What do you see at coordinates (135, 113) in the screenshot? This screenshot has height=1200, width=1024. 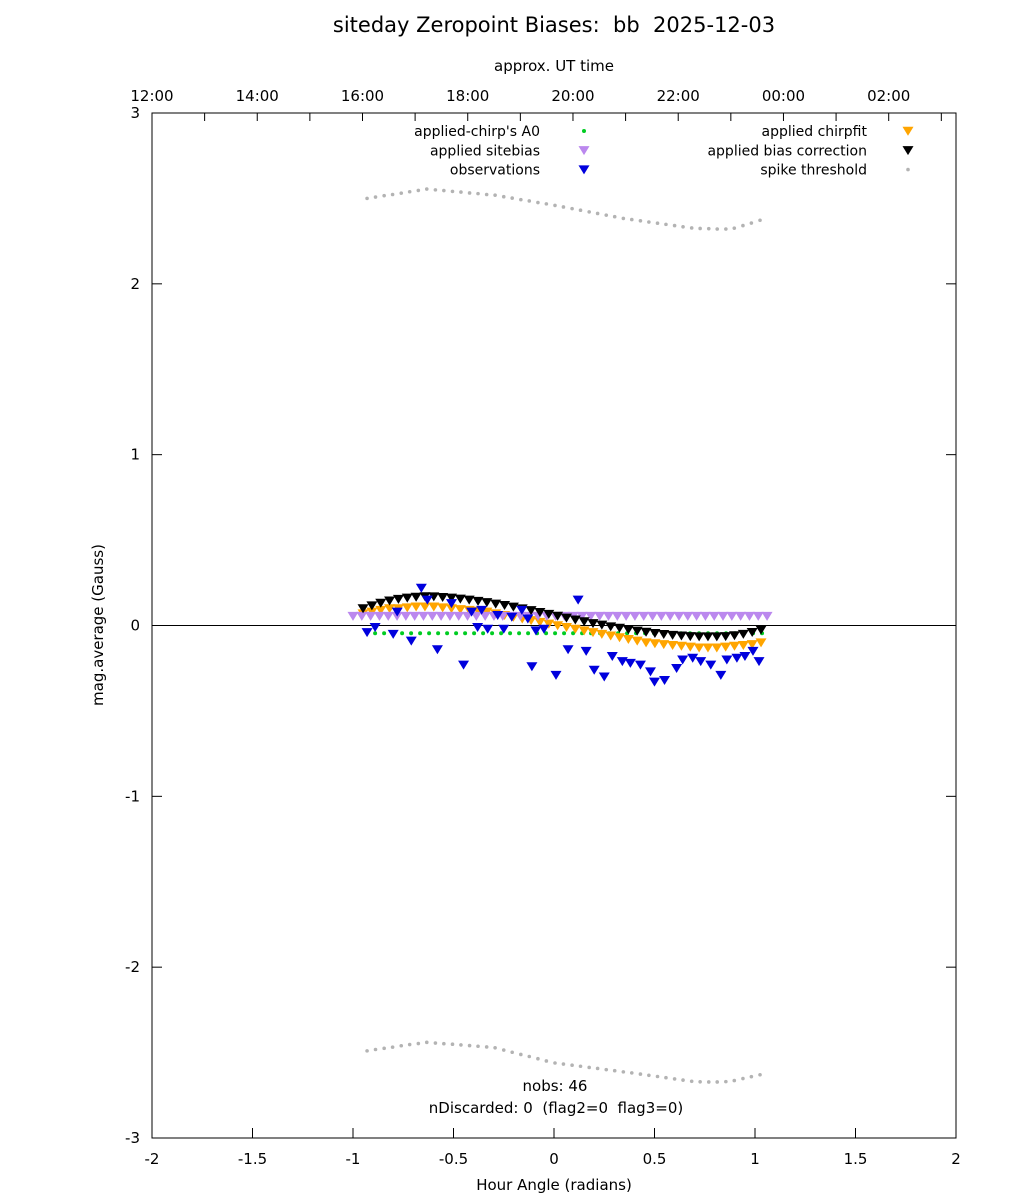 I see `y-tick-label: 3` at bounding box center [135, 113].